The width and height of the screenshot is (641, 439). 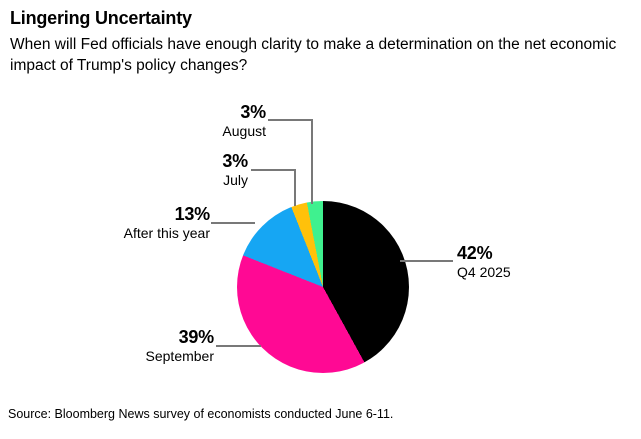 I want to click on slice-name-july: July, so click(x=235, y=180).